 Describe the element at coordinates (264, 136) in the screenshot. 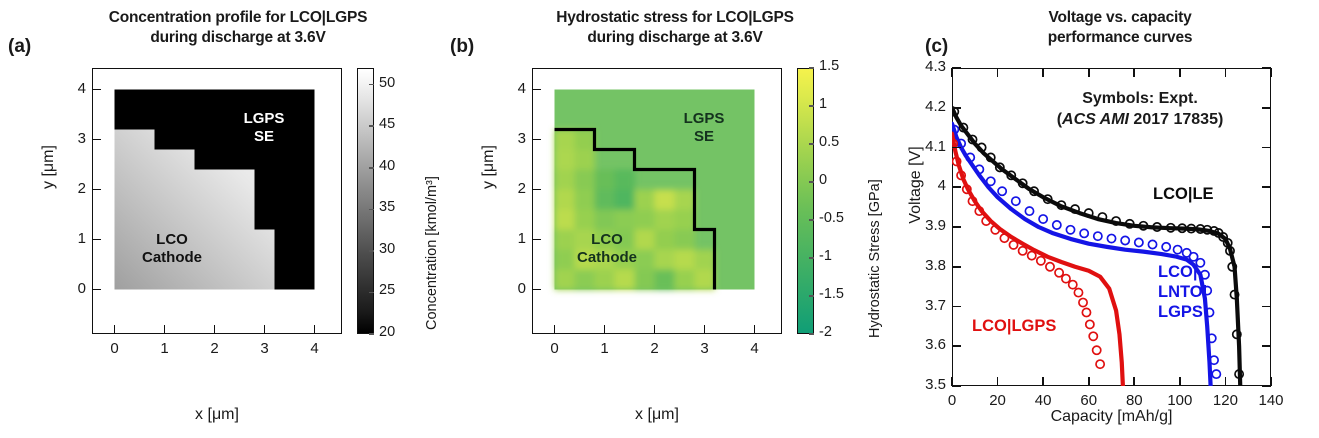

I see `panel-a-region-se-line2: SE` at that location.